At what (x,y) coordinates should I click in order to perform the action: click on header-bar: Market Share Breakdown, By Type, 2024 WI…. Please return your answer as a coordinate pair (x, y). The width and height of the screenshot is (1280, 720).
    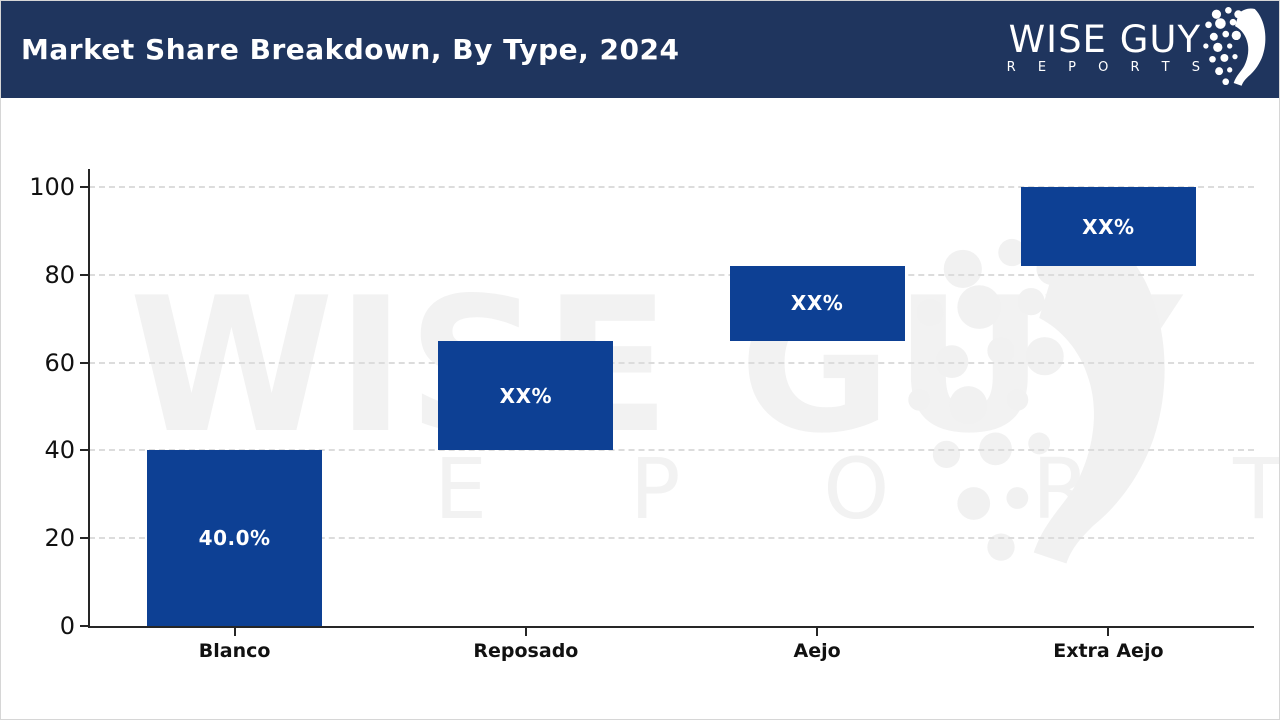
    Looking at the image, I should click on (640, 49).